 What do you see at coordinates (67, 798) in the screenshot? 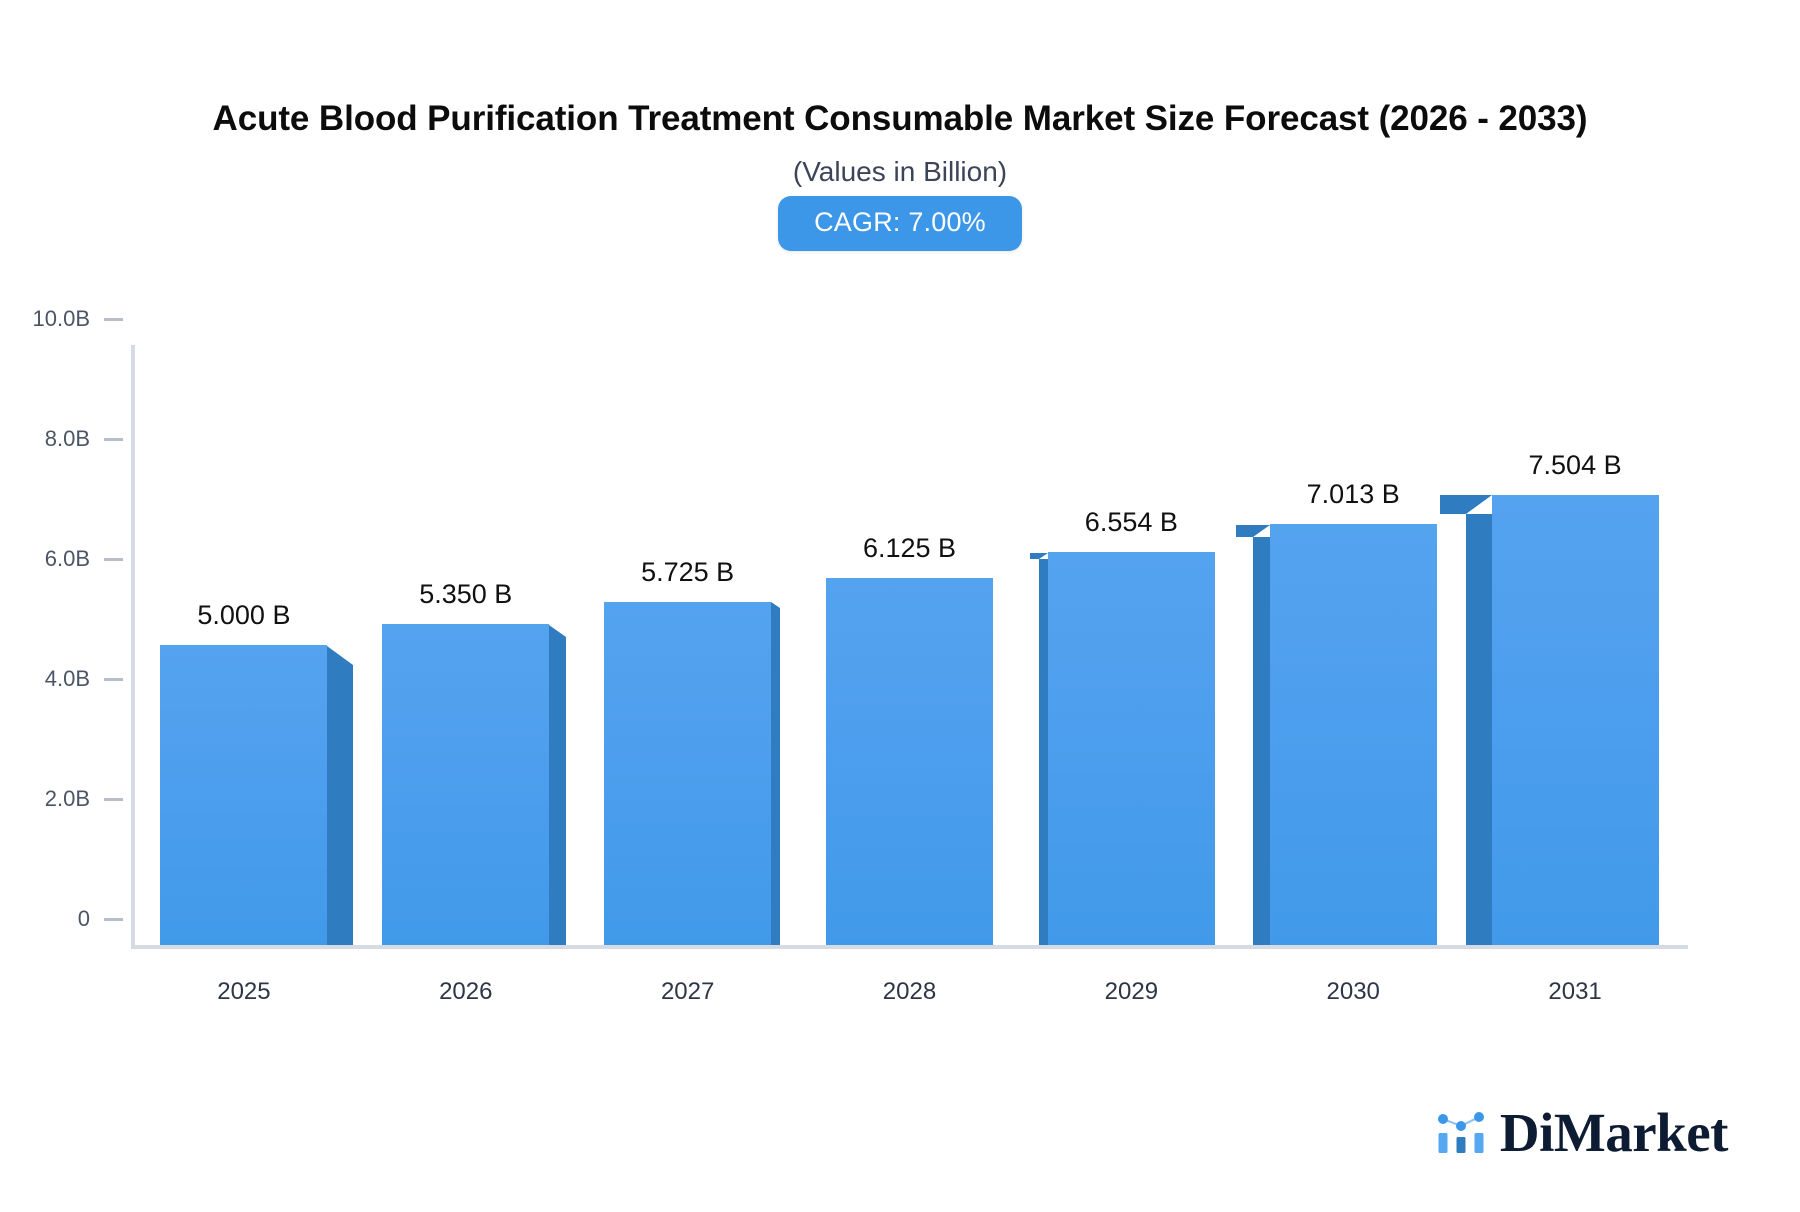
I see `y-axis-tick-label: 2.0B` at bounding box center [67, 798].